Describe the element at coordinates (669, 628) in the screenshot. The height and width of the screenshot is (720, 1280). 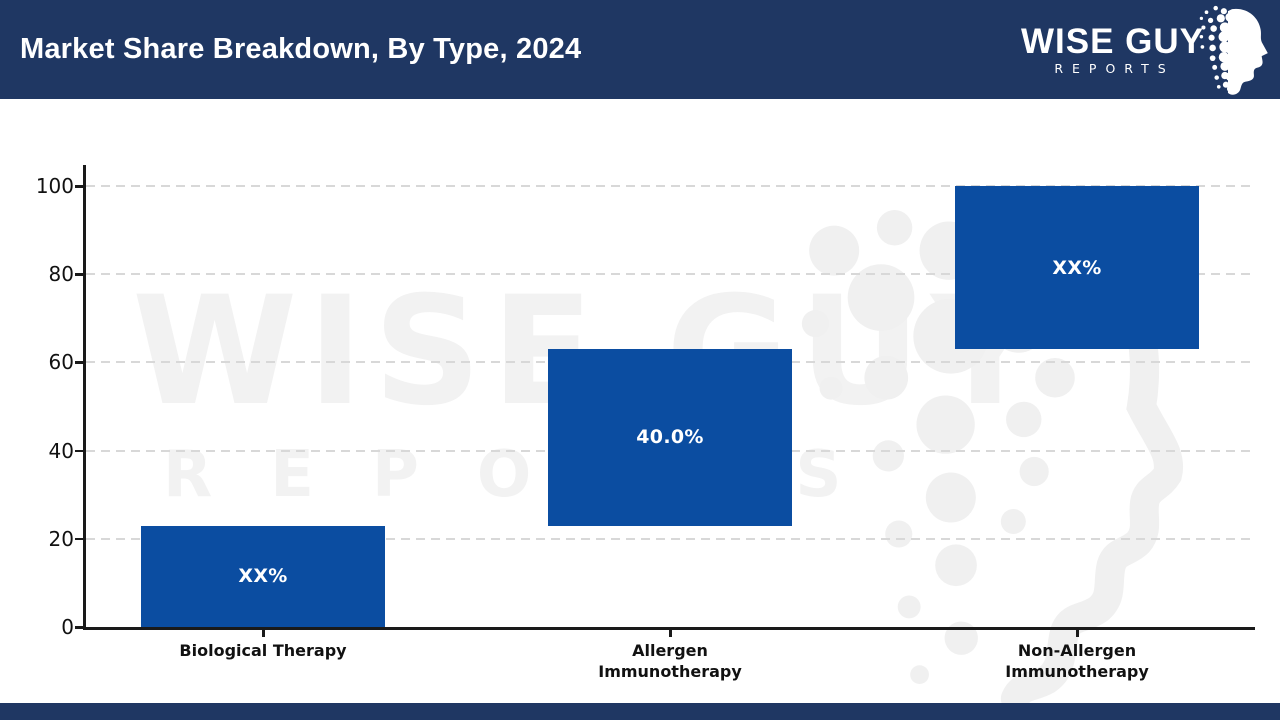
I see `x-axis-line` at that location.